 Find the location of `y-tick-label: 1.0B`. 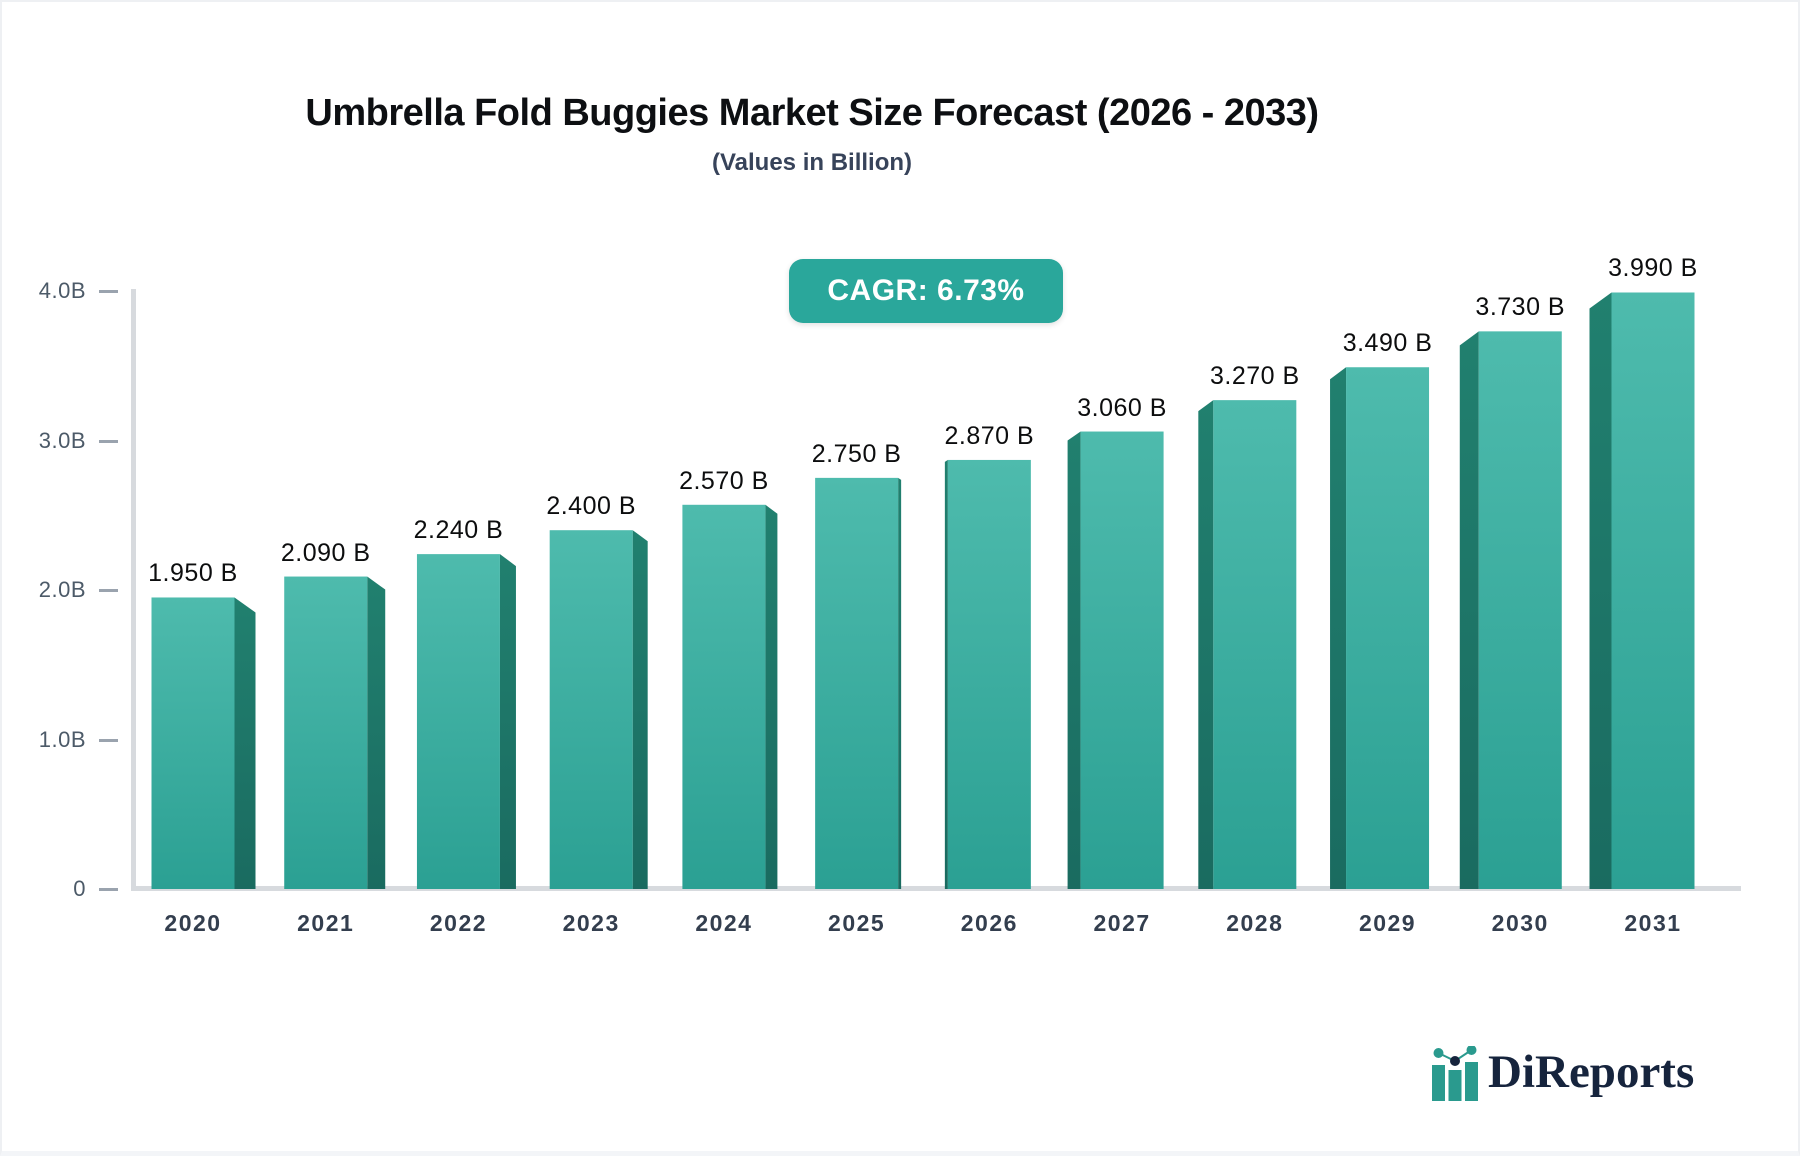

y-tick-label: 1.0B is located at coordinates (62, 739).